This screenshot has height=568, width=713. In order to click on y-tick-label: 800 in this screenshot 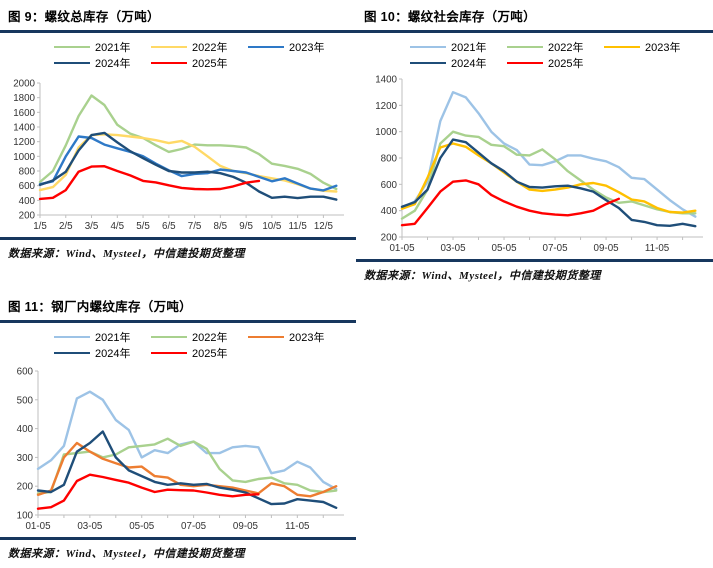, I will do `click(389, 159)`.